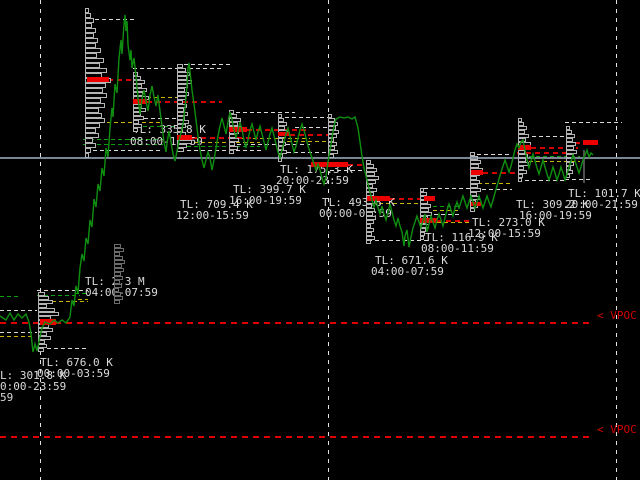  I want to click on session-time-label: 20:00-23:59, so click(312, 180).